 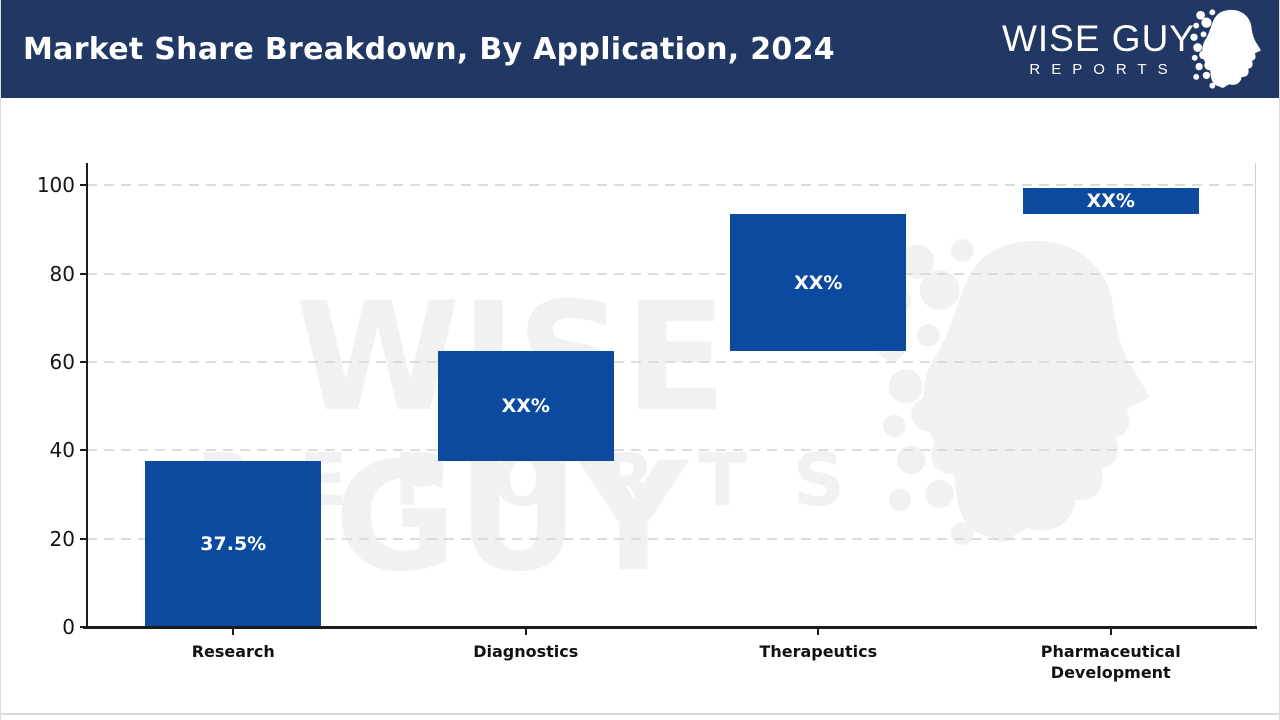 What do you see at coordinates (1255, 396) in the screenshot?
I see `right-spine` at bounding box center [1255, 396].